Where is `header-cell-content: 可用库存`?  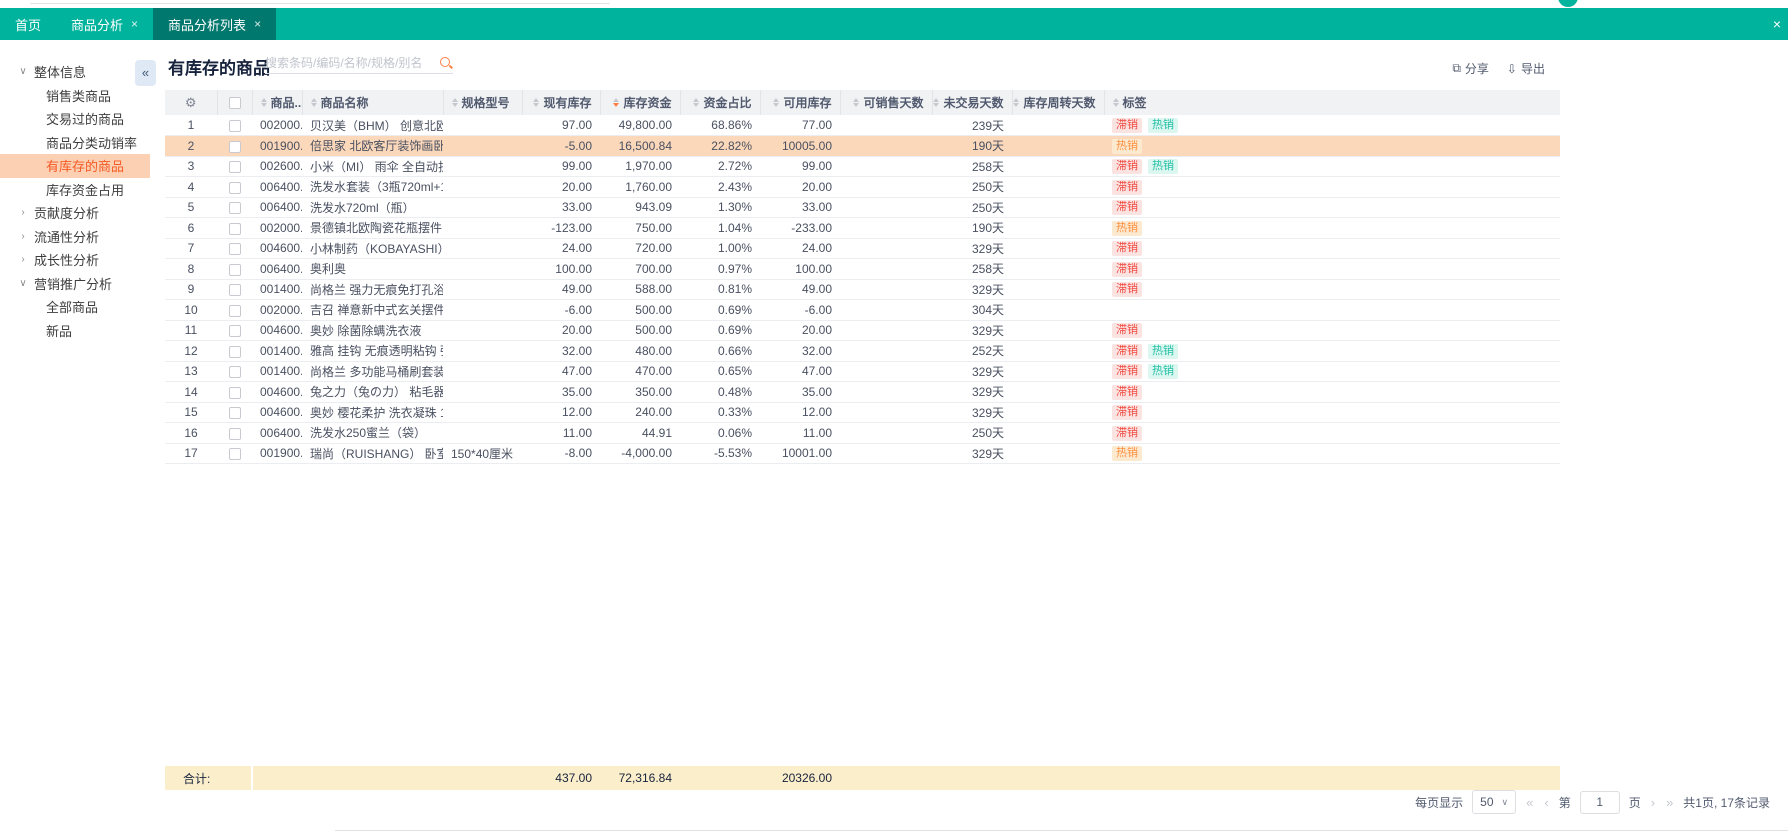 header-cell-content: 可用库存 is located at coordinates (800, 102).